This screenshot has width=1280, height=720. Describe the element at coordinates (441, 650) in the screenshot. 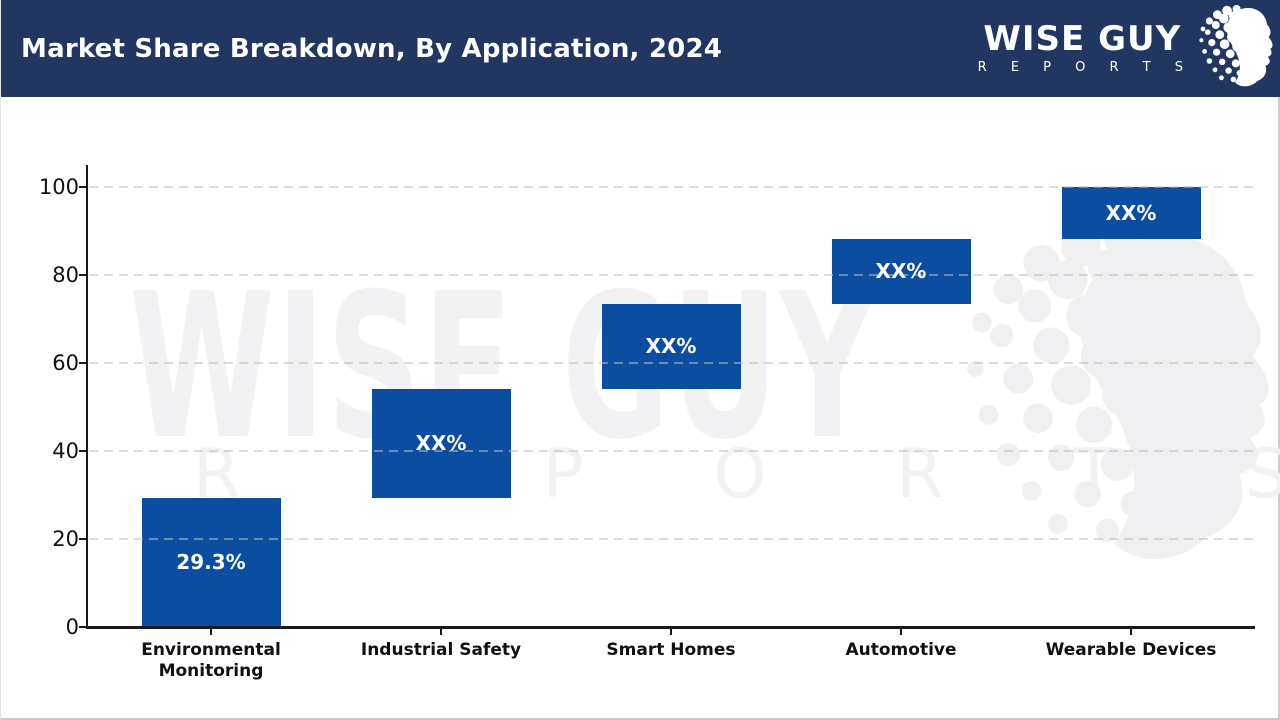

I see `x-tick-label: Industrial Safety` at that location.